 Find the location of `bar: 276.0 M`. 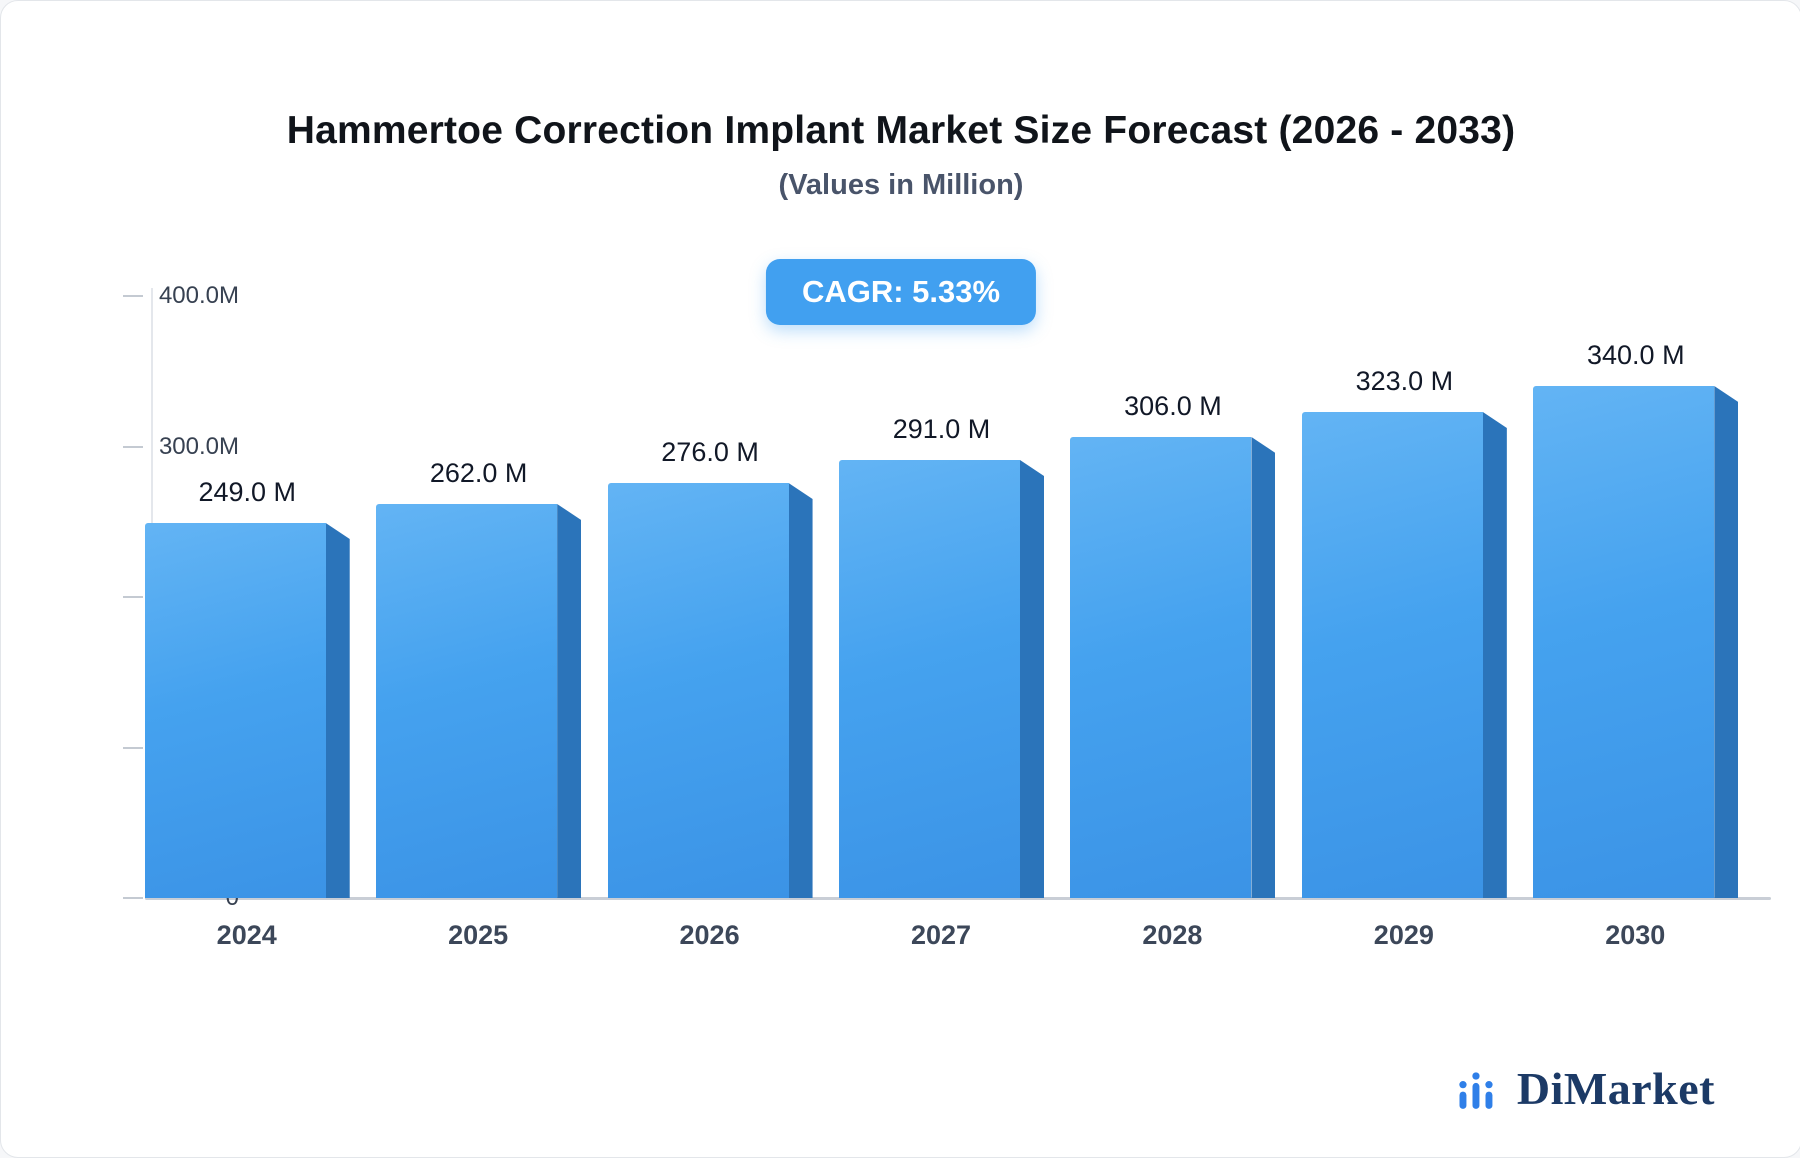

bar: 276.0 M is located at coordinates (710, 667).